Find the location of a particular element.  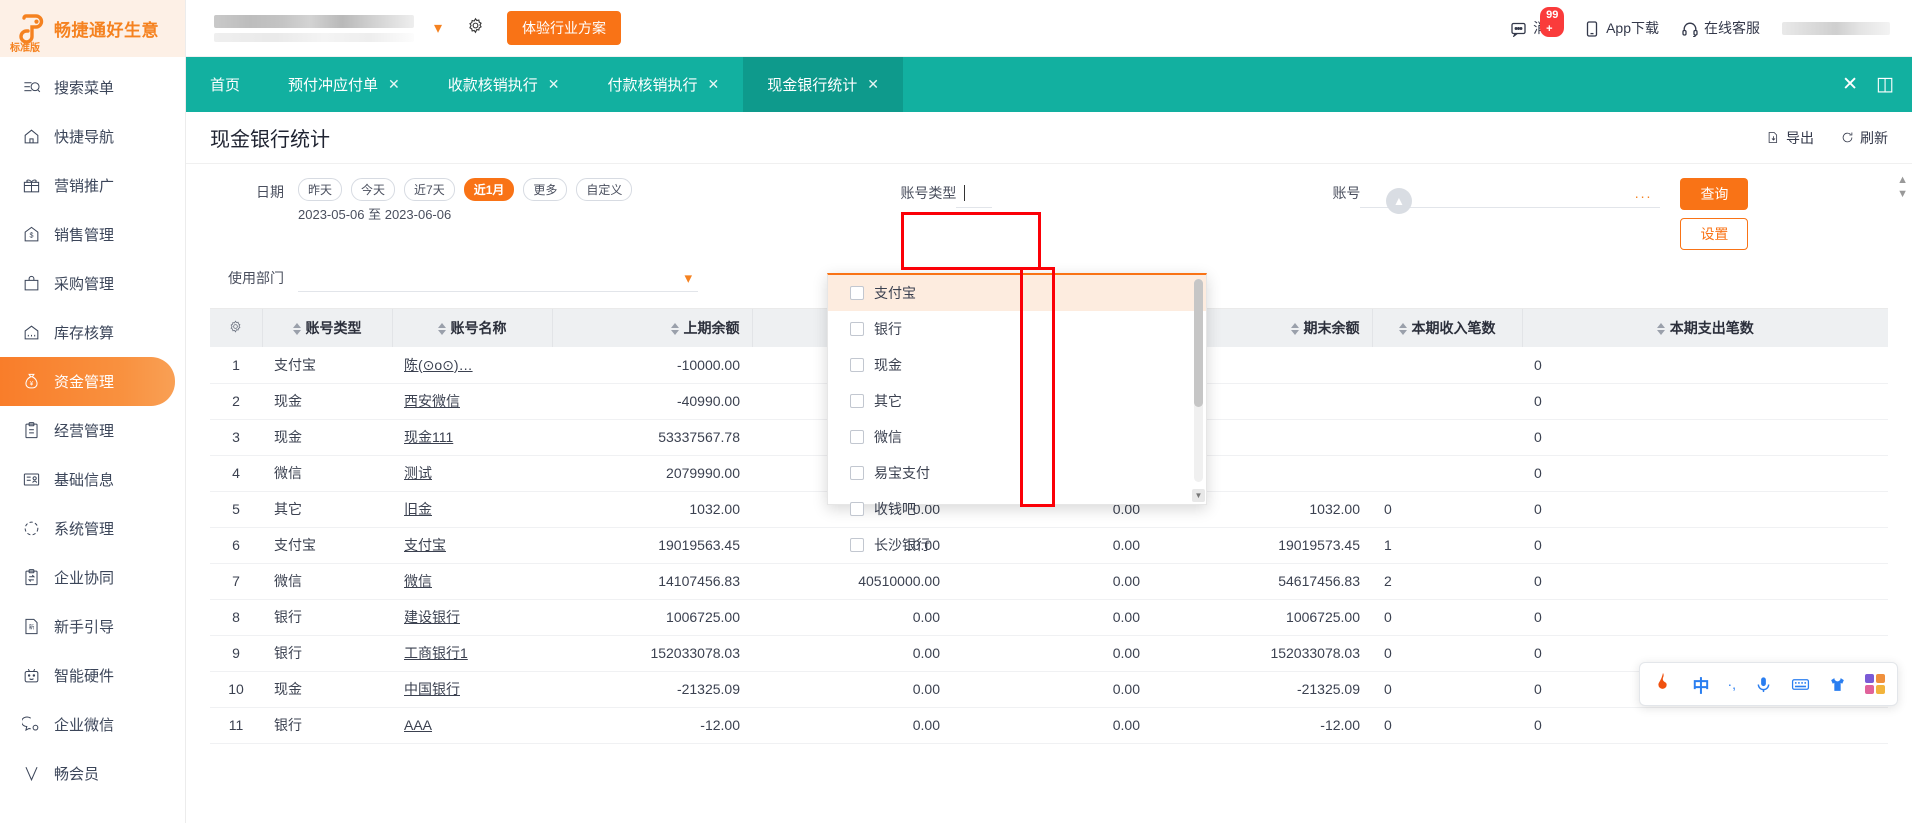

col-expense-count: 本期支出笔数 is located at coordinates (1705, 328).